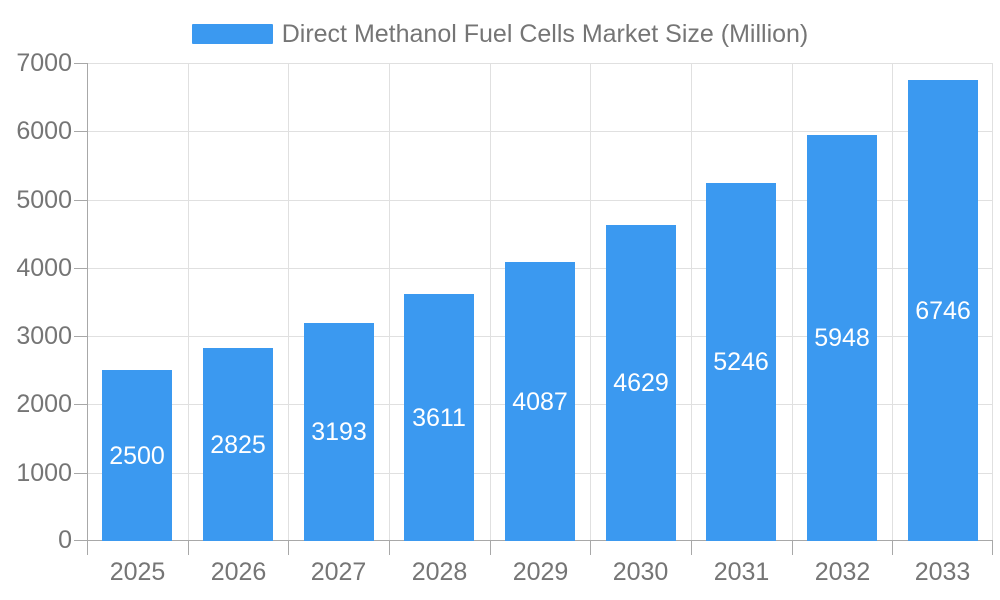 This screenshot has height=600, width=1000. What do you see at coordinates (741, 572) in the screenshot?
I see `x-tick-label: 2031` at bounding box center [741, 572].